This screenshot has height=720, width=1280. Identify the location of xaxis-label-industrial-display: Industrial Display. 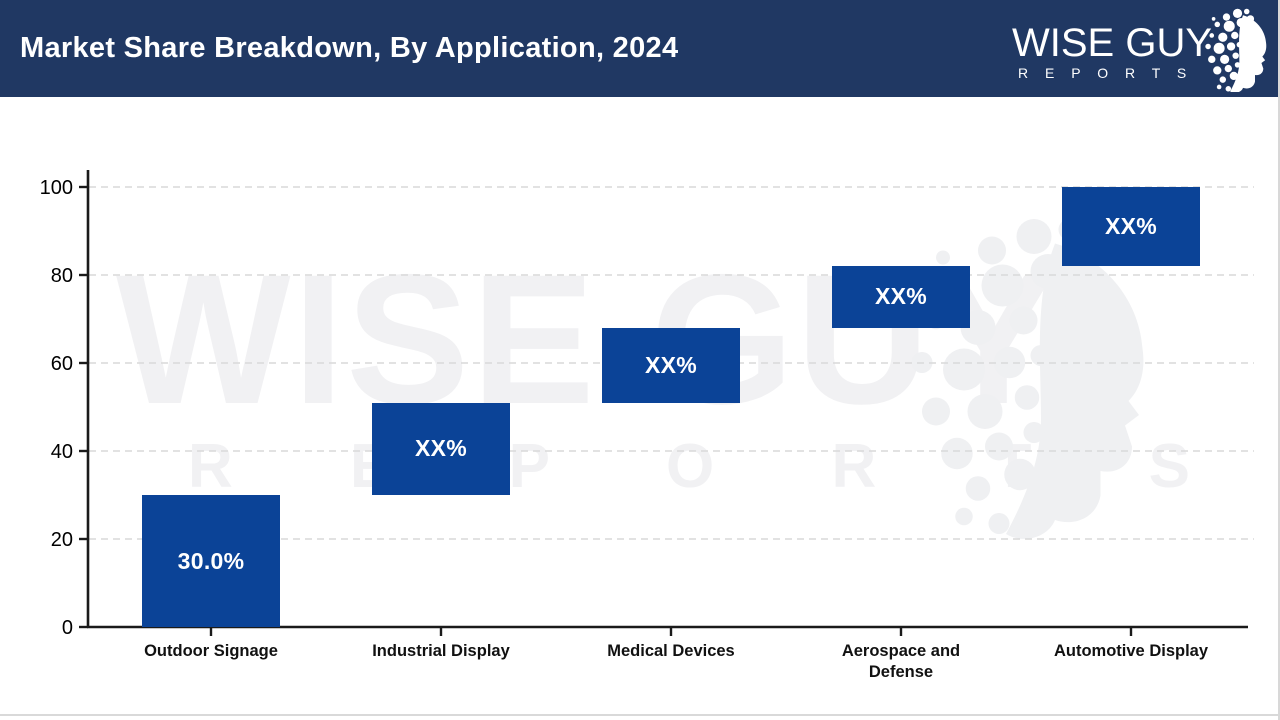
(441, 651).